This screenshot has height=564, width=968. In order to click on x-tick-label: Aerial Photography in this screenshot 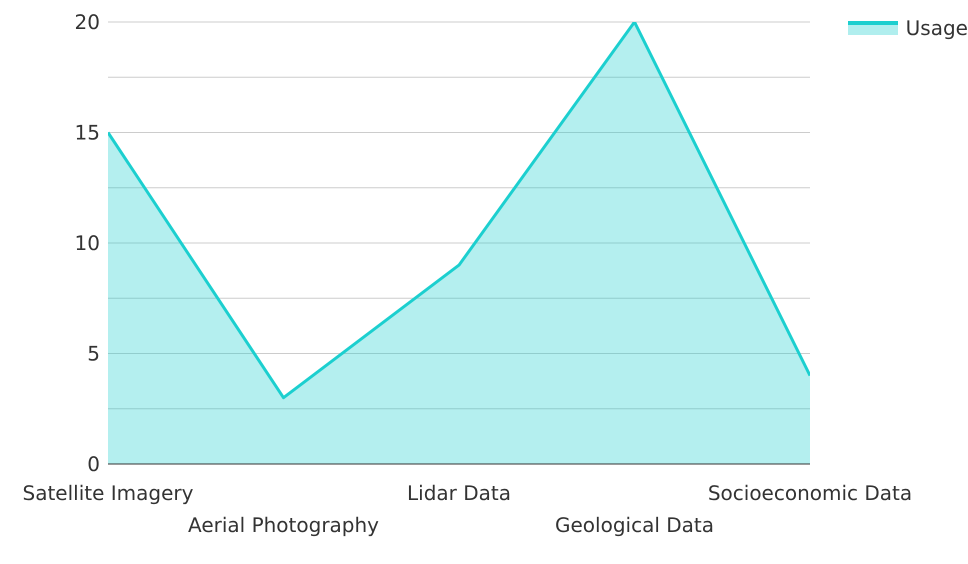, I will do `click(284, 525)`.